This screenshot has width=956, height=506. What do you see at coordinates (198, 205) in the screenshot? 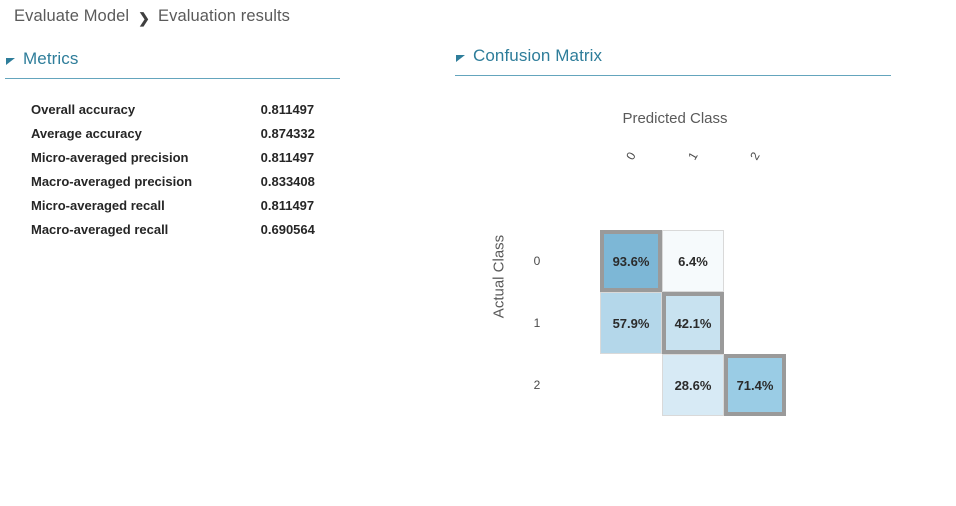
I see `table-row: Micro-averaged recall 0.811497` at bounding box center [198, 205].